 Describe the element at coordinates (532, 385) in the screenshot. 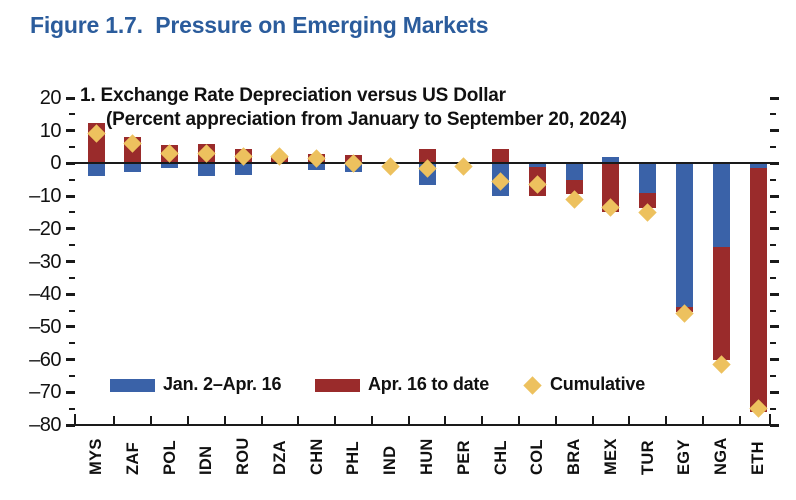

I see `legend-diamond-icon` at that location.